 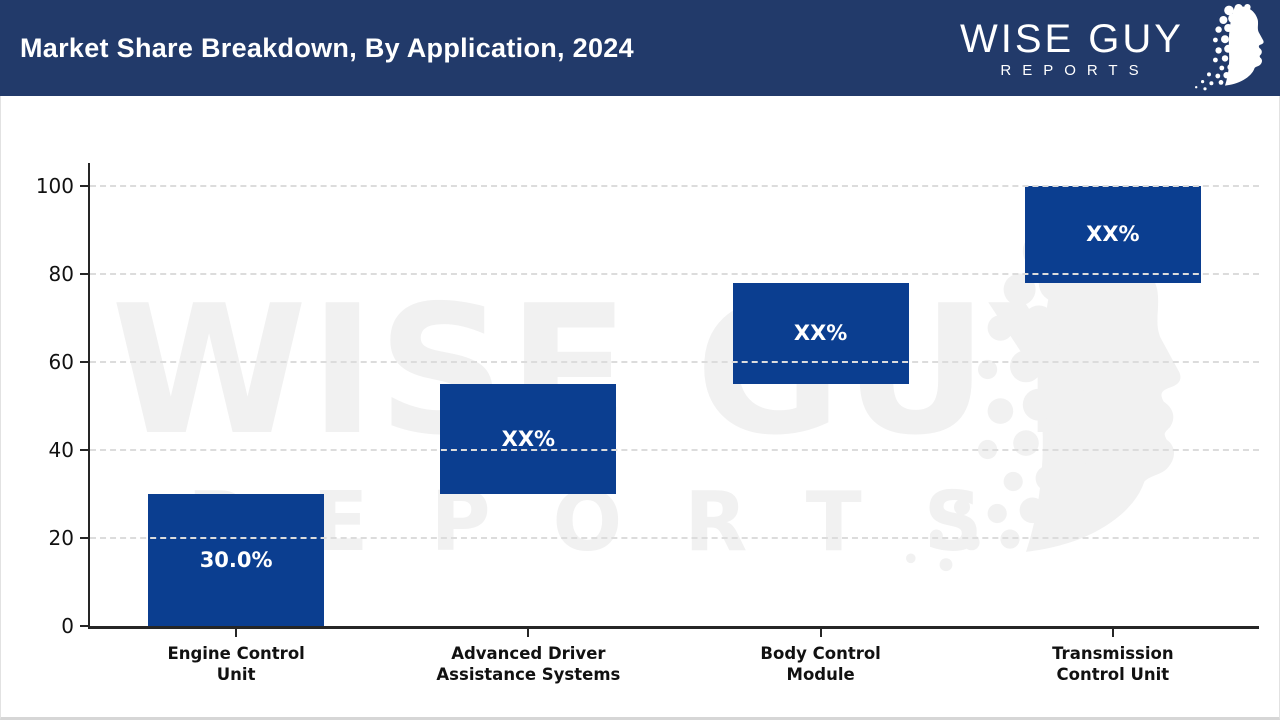 I want to click on bar-body-control-module, so click(x=820, y=333).